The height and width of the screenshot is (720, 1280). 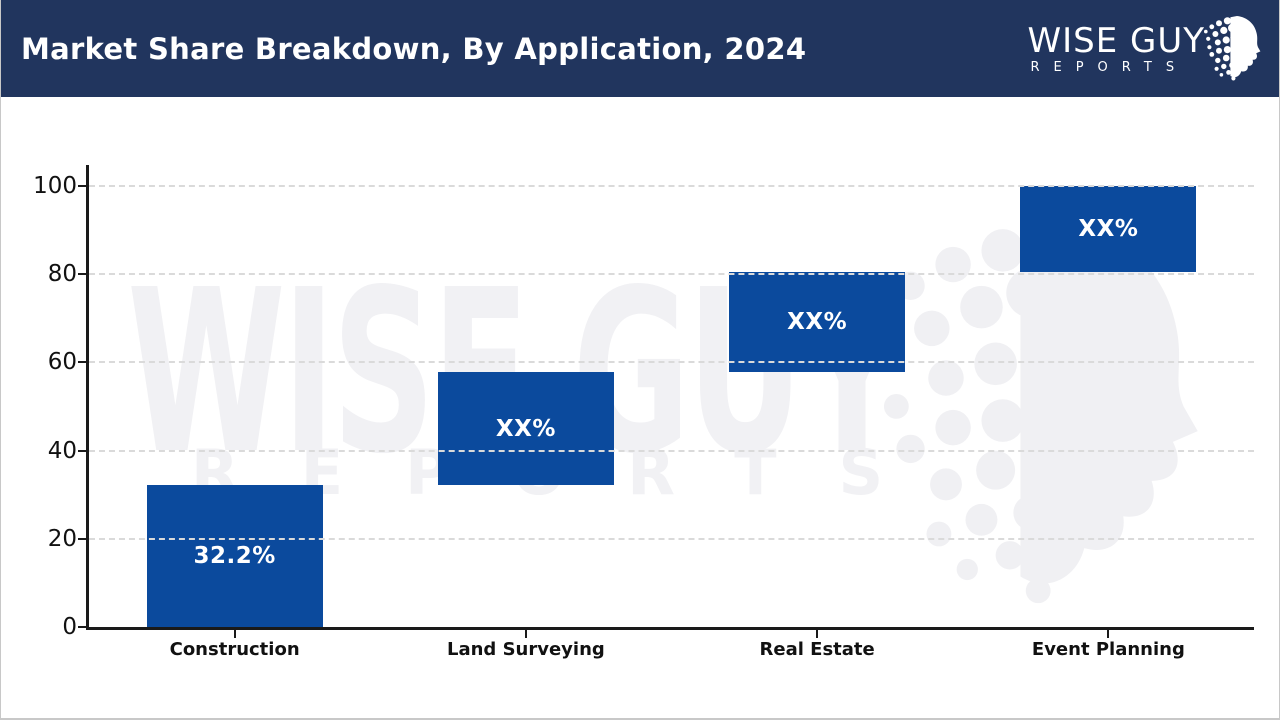 What do you see at coordinates (62, 362) in the screenshot?
I see `y-tick-label: 60` at bounding box center [62, 362].